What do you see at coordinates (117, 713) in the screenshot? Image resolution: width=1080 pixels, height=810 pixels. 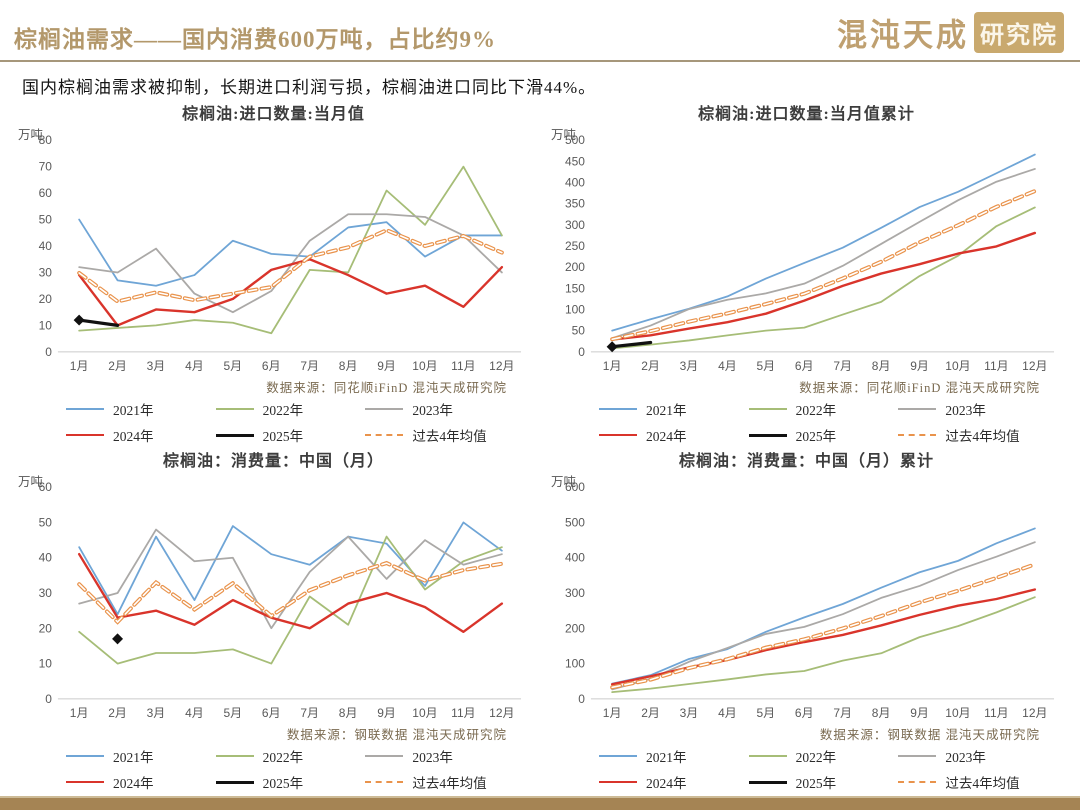 I see `svg-text: 2月` at bounding box center [117, 713].